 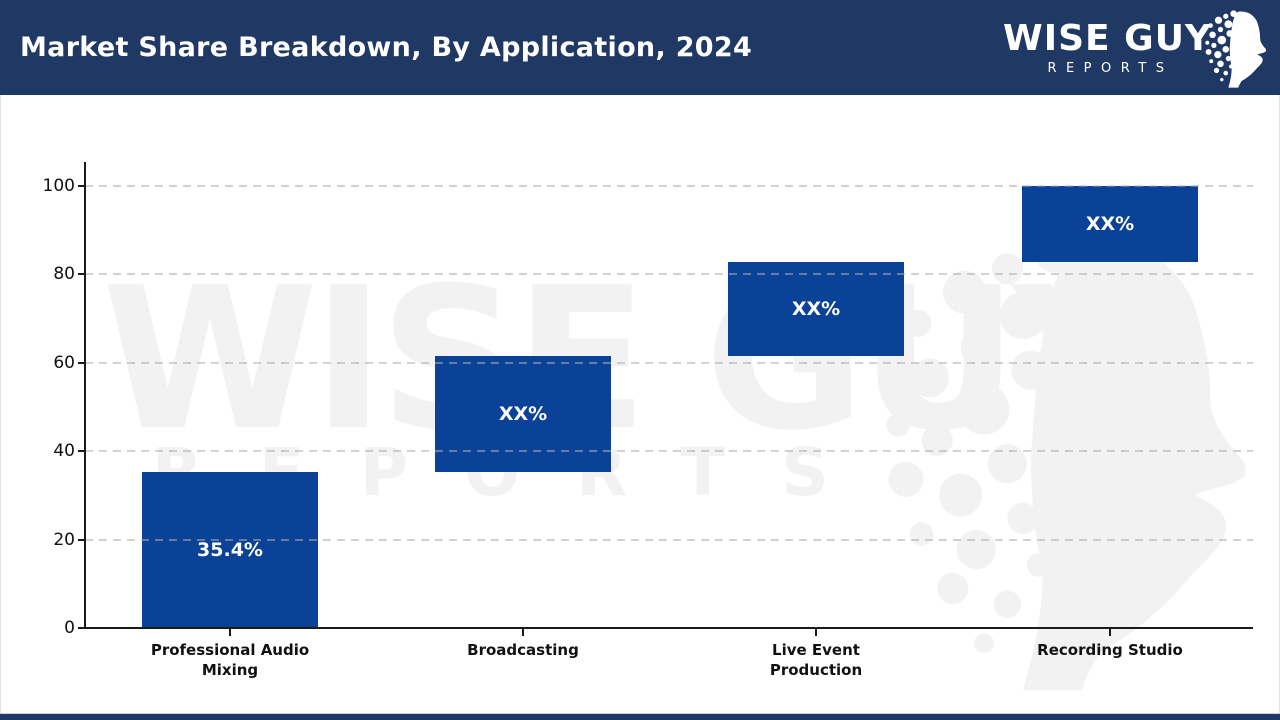 I want to click on bar-segment: 35.4%, so click(x=230, y=549).